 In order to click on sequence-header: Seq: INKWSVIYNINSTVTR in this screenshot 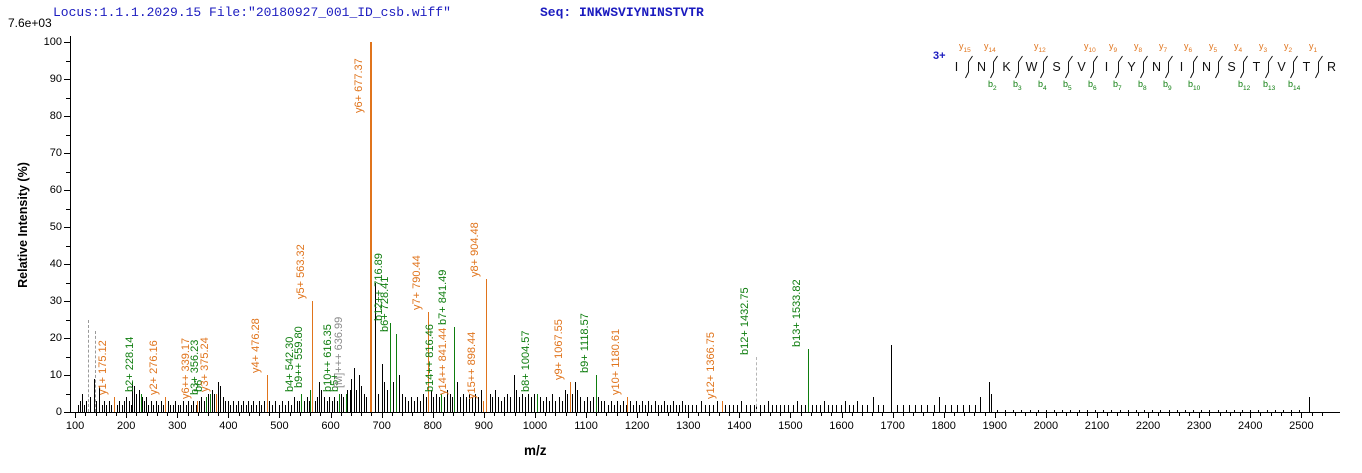, I will do `click(622, 12)`.